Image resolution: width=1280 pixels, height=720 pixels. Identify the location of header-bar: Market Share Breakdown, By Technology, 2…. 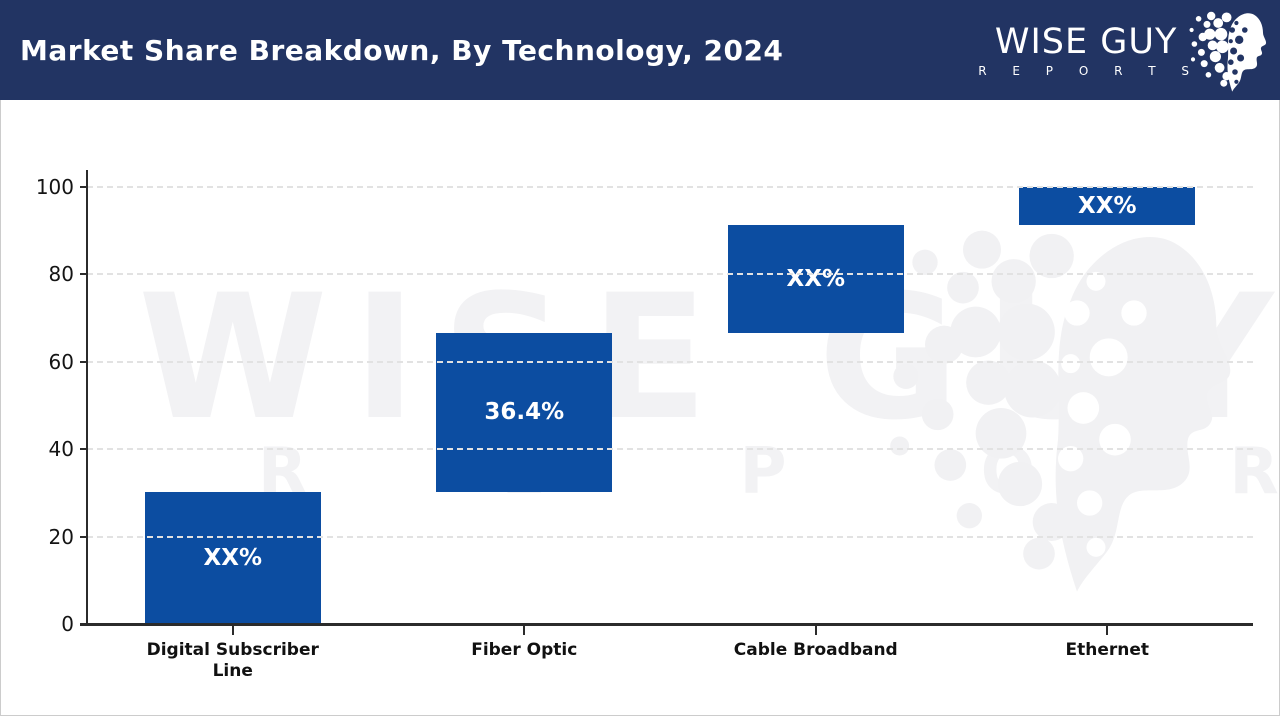
(640, 50).